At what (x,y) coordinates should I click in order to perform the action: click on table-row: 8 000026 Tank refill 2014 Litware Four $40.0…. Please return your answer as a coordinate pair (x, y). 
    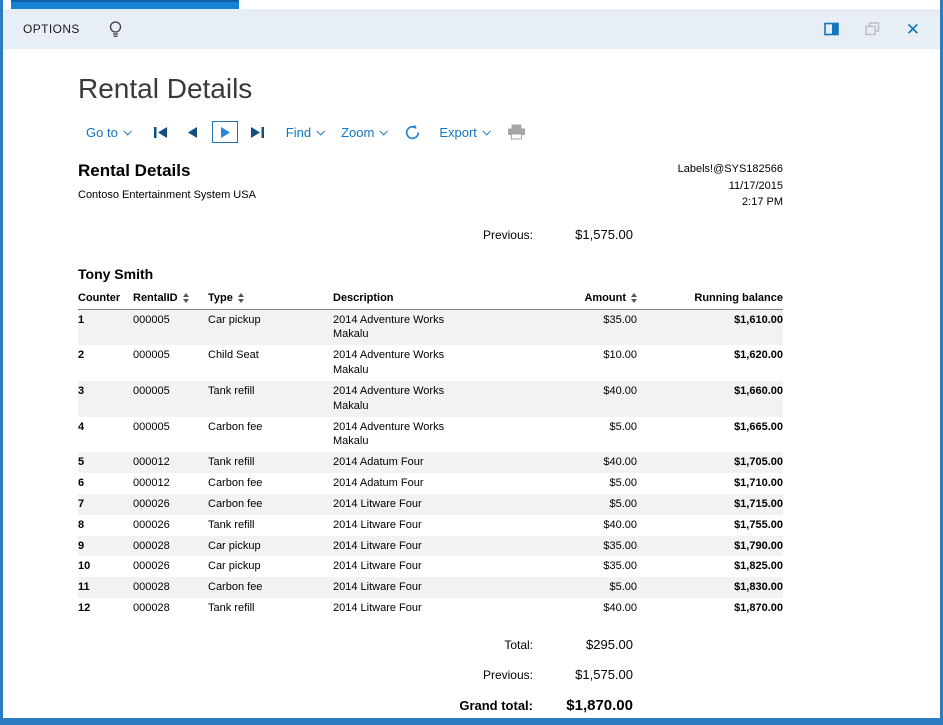
    Looking at the image, I should click on (430, 525).